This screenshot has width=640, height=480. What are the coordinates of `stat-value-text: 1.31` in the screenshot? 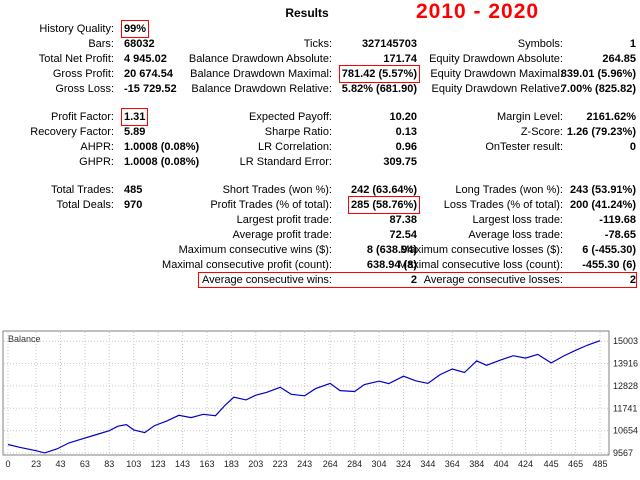 It's located at (134, 117).